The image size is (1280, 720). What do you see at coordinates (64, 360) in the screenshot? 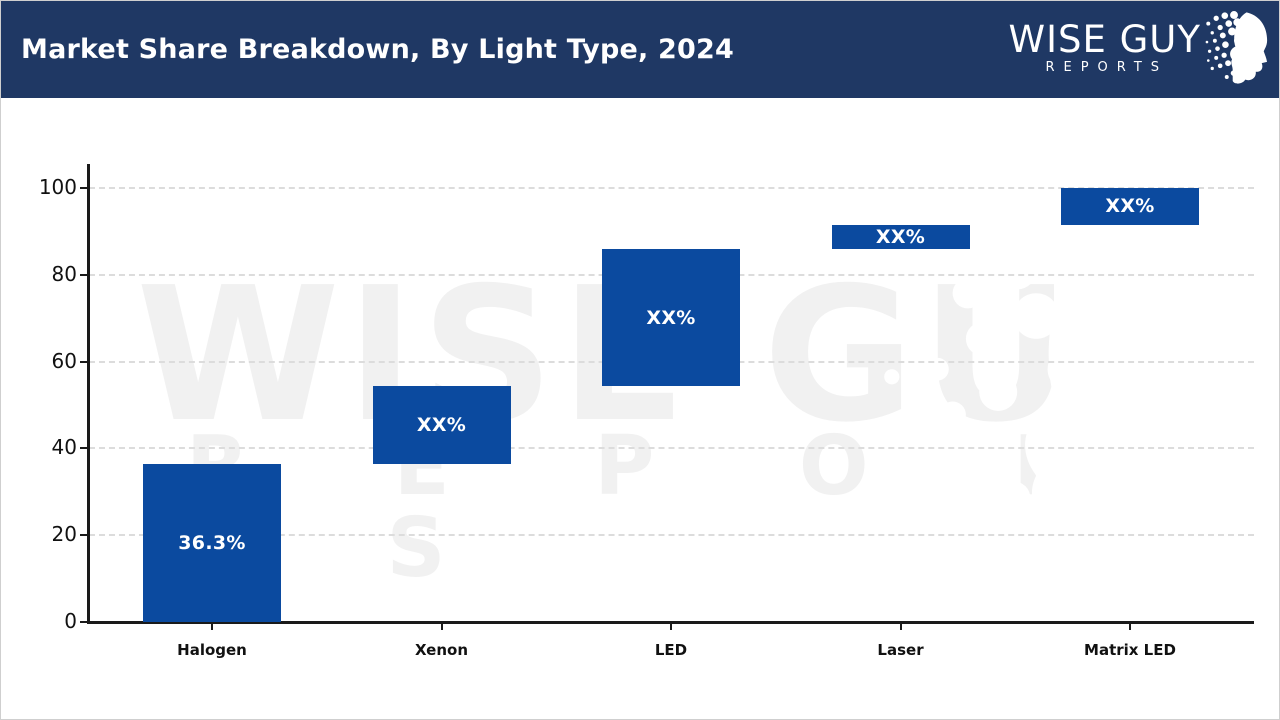
I see `y-tick-label: 60` at bounding box center [64, 360].